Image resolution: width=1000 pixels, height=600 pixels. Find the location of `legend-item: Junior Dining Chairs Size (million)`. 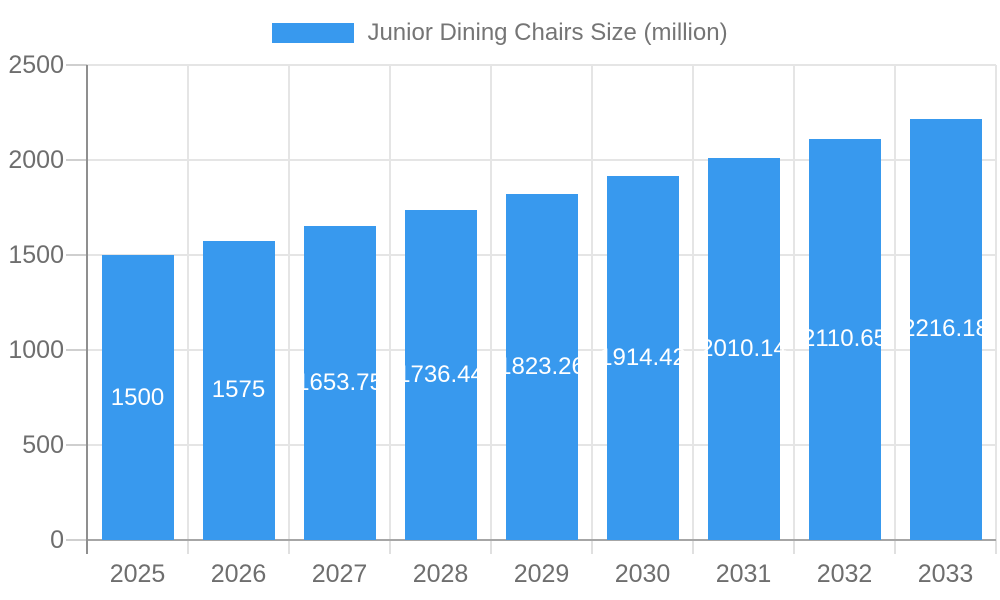

legend-item: Junior Dining Chairs Size (million) is located at coordinates (500, 33).